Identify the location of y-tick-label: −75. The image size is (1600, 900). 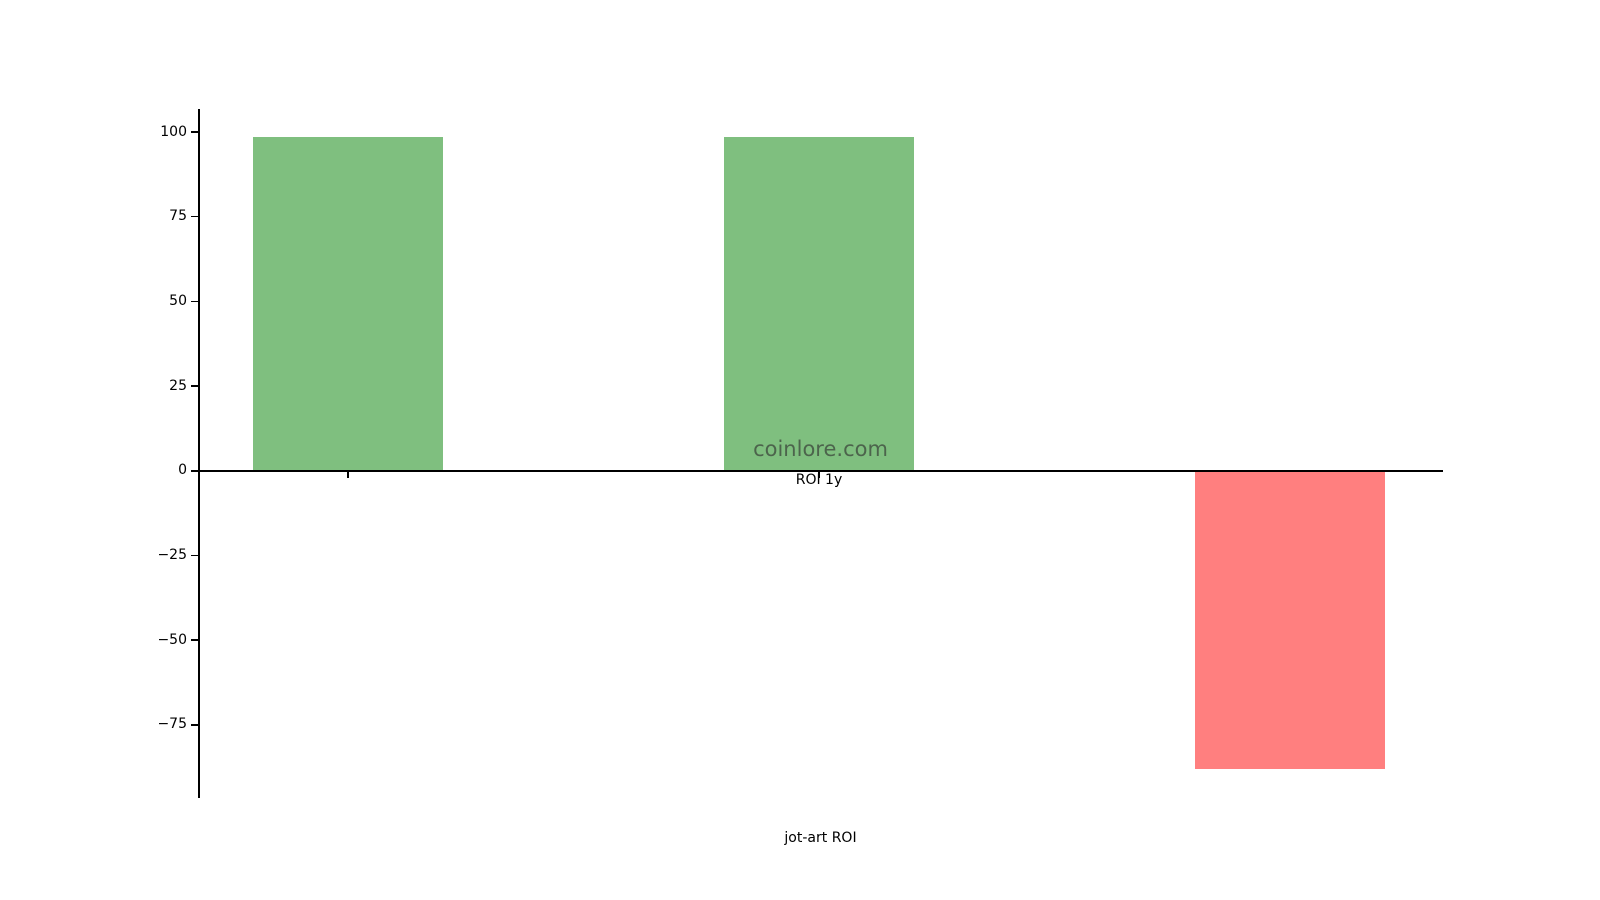
(172, 724).